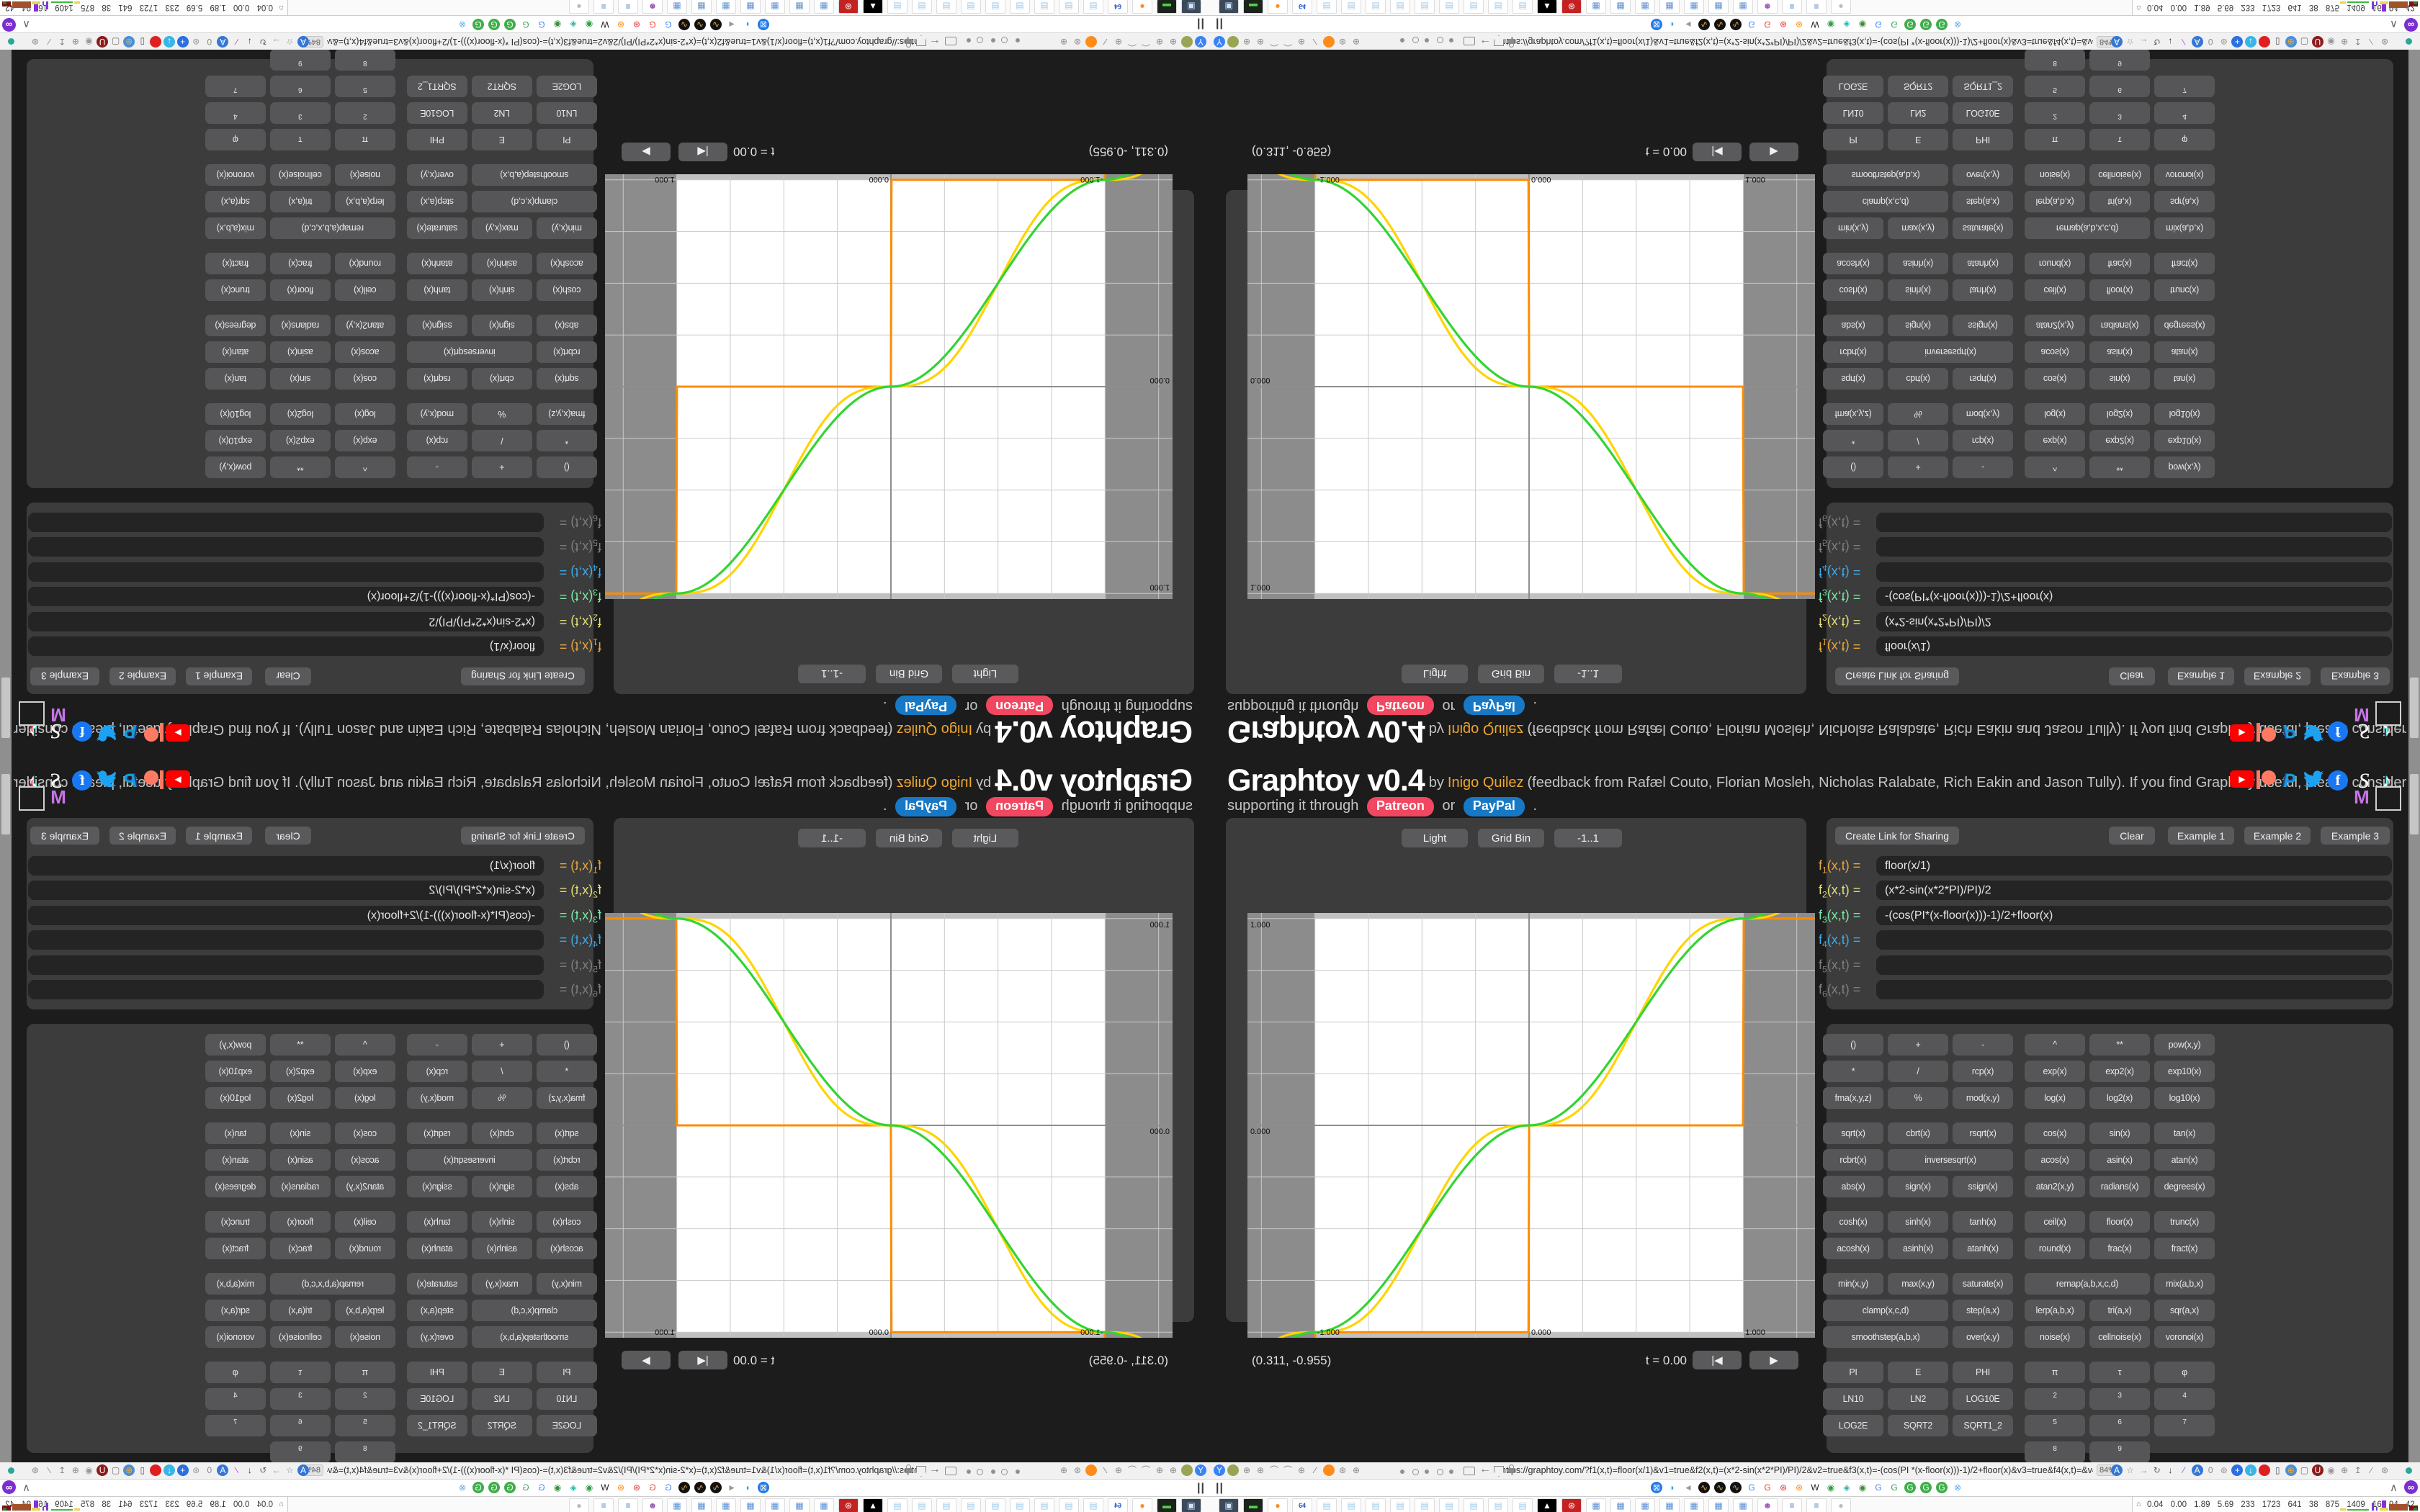 This screenshot has width=2420, height=1512. I want to click on keypad-button-5: 5, so click(2055, 86).